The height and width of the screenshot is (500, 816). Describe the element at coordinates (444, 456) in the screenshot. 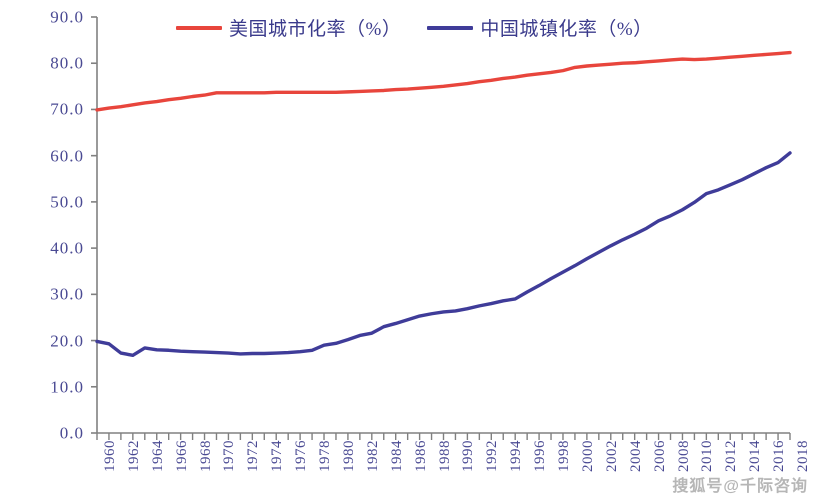

I see `x-tick-label: 1988` at that location.